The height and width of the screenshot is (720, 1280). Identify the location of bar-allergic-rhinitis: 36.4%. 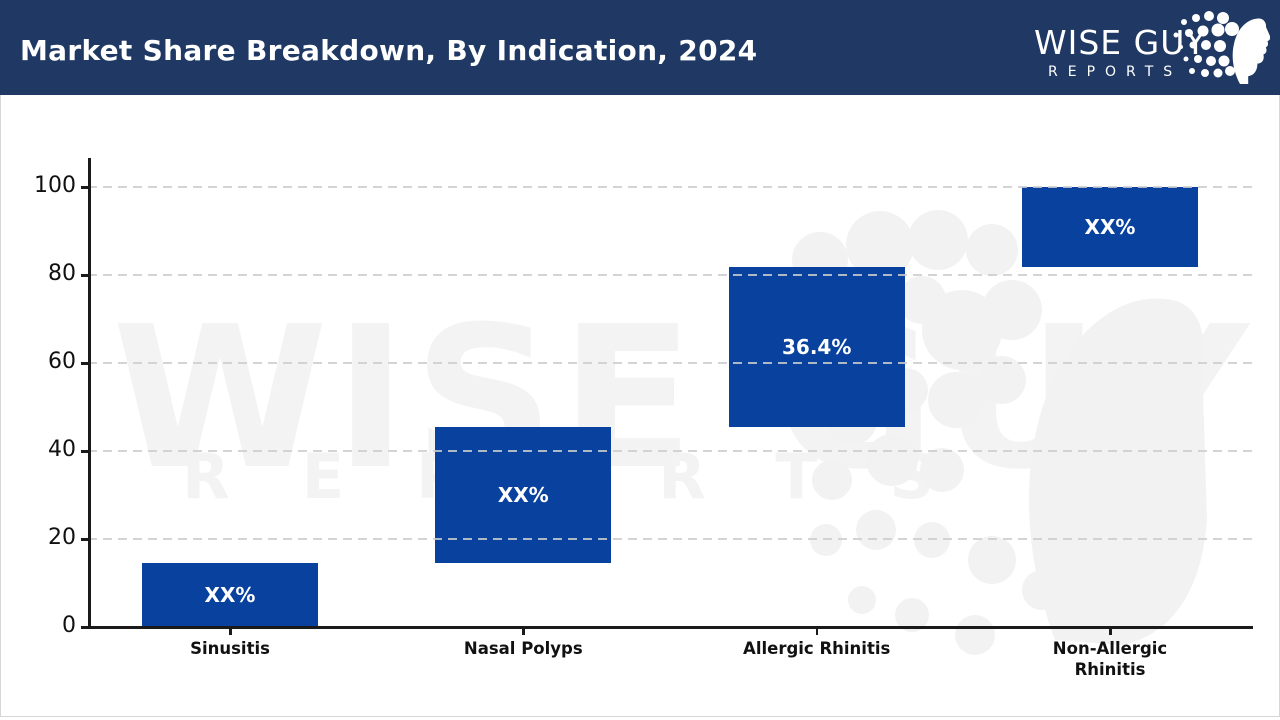
(816, 346).